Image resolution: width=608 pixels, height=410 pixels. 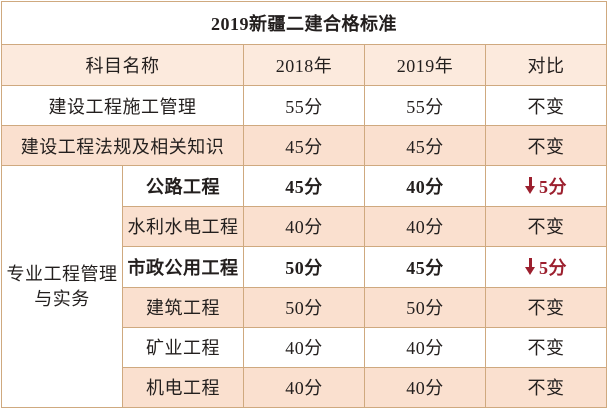 I want to click on subject-group-label: 专业工程管理与实务, so click(x=62, y=286).